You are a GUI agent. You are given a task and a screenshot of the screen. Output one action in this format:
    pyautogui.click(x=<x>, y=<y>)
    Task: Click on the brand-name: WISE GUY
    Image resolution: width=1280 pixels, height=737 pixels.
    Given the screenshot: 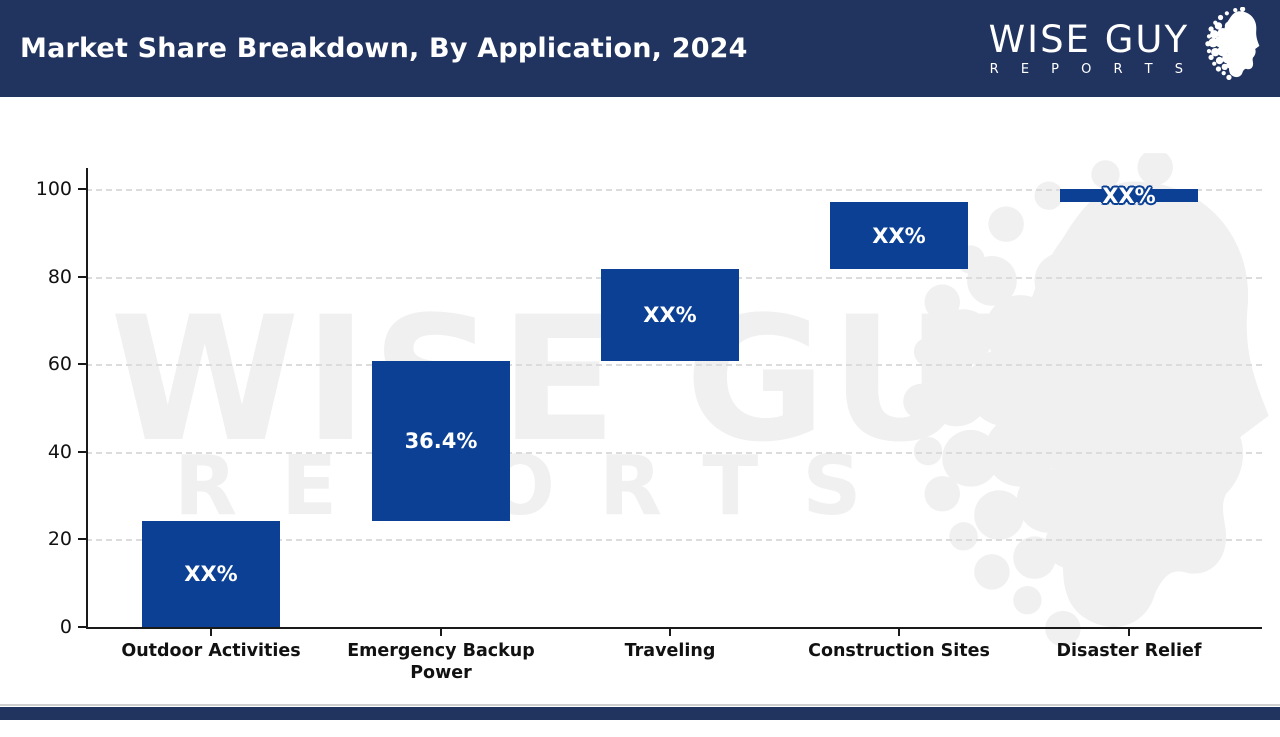 What is the action you would take?
    pyautogui.click(x=1089, y=39)
    